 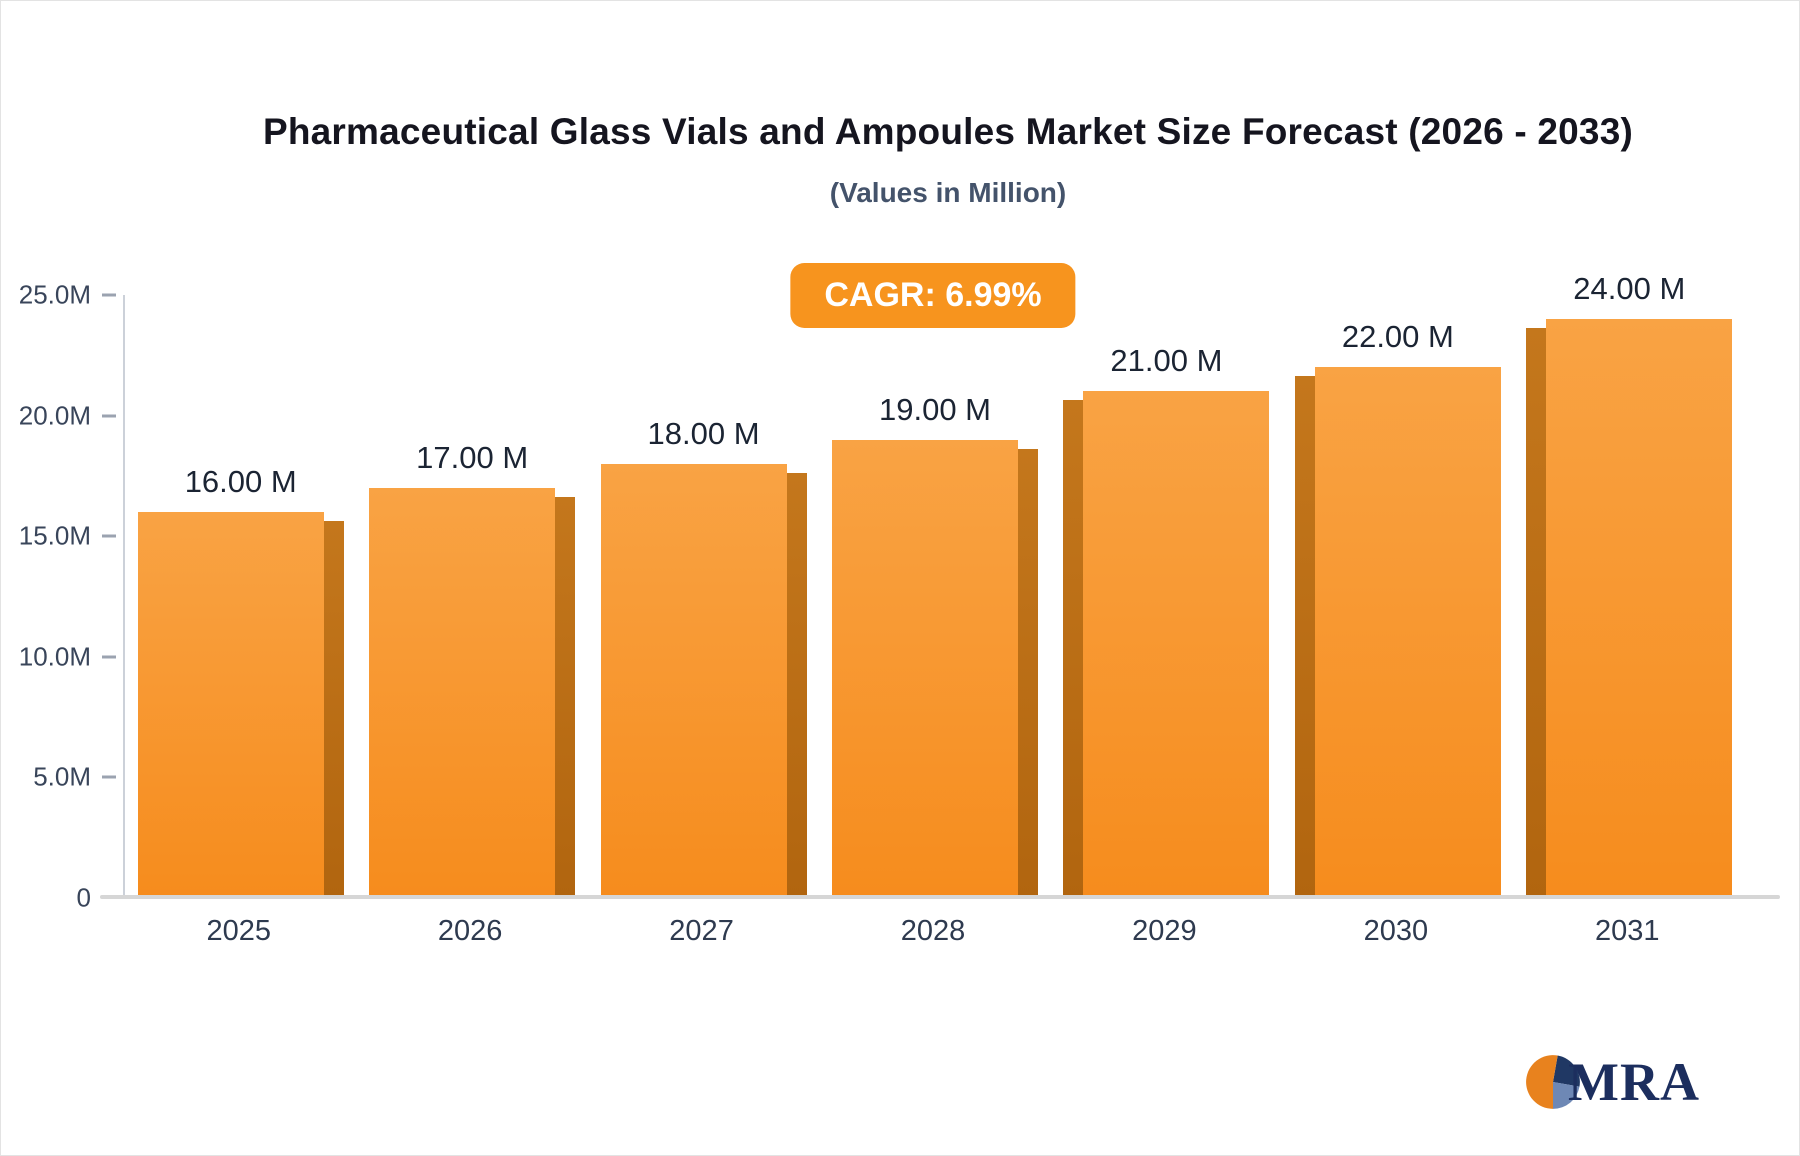 I want to click on y-axis-tick-label: 10.0M, so click(x=54, y=656).